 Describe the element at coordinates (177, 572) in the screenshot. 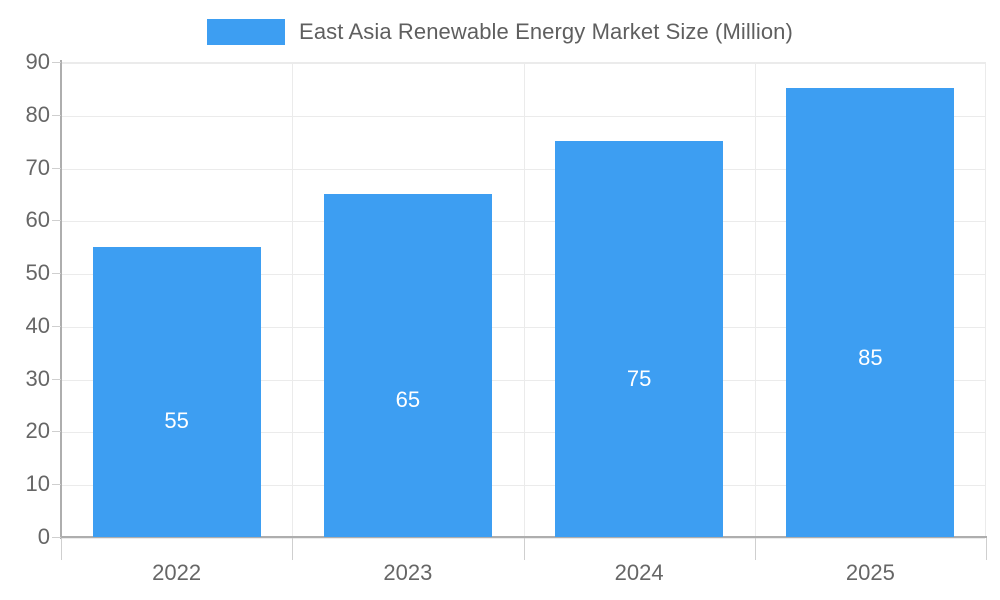

I see `x-axis-tick-label: 2022` at that location.